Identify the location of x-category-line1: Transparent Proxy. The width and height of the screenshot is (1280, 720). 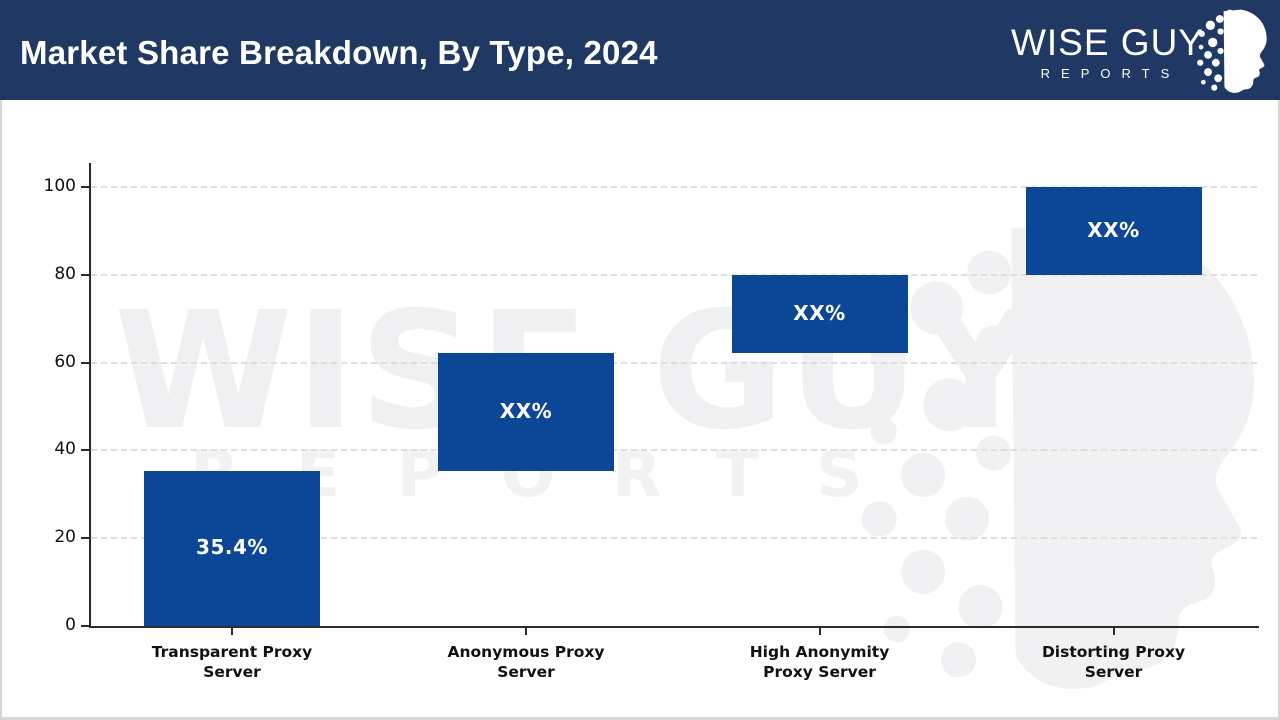
(232, 652).